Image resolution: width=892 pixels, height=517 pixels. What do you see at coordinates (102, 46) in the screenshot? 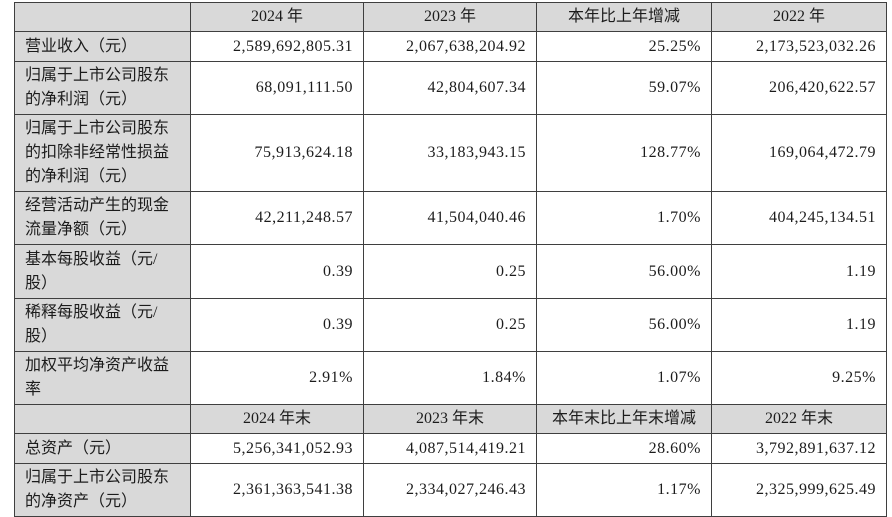
I see `row-label-cell: 营业收入（元）` at bounding box center [102, 46].